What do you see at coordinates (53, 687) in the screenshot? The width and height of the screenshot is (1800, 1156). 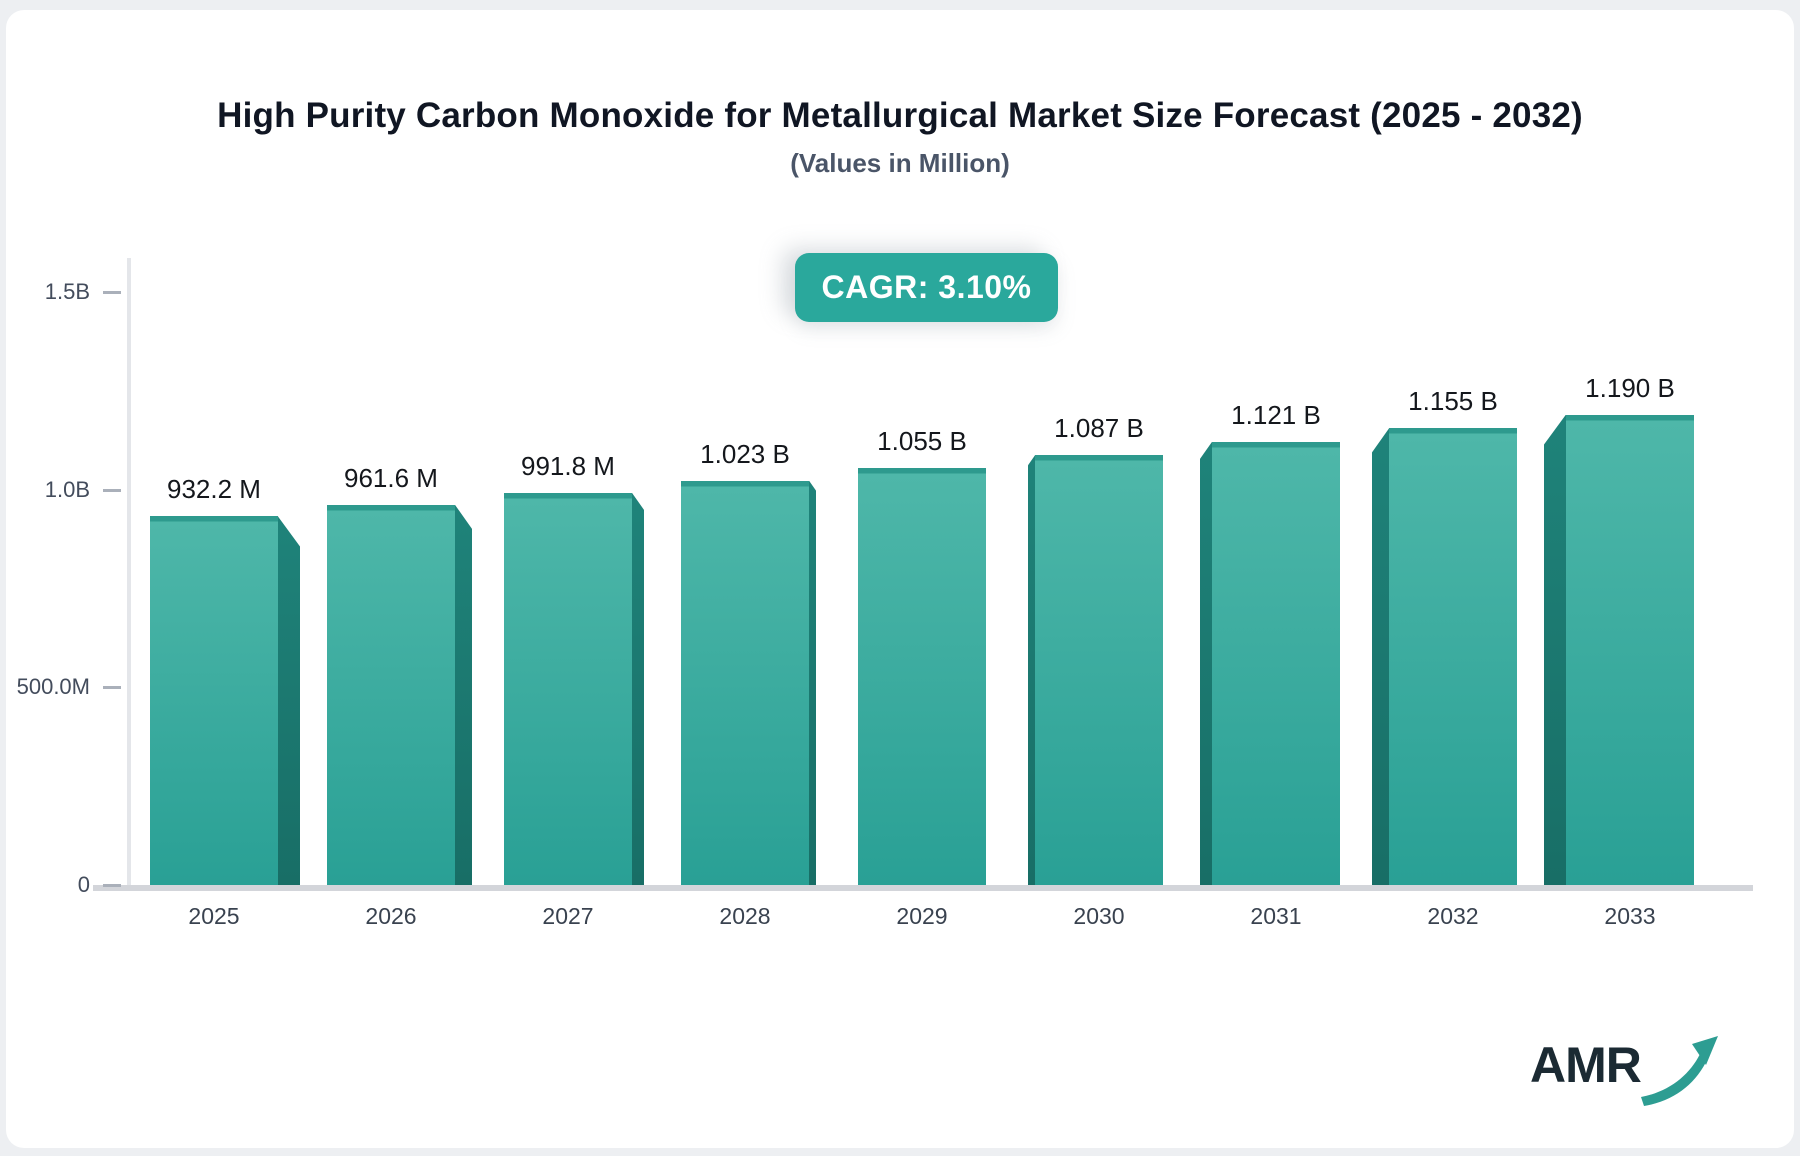 I see `y-tick-label: 500.0M` at bounding box center [53, 687].